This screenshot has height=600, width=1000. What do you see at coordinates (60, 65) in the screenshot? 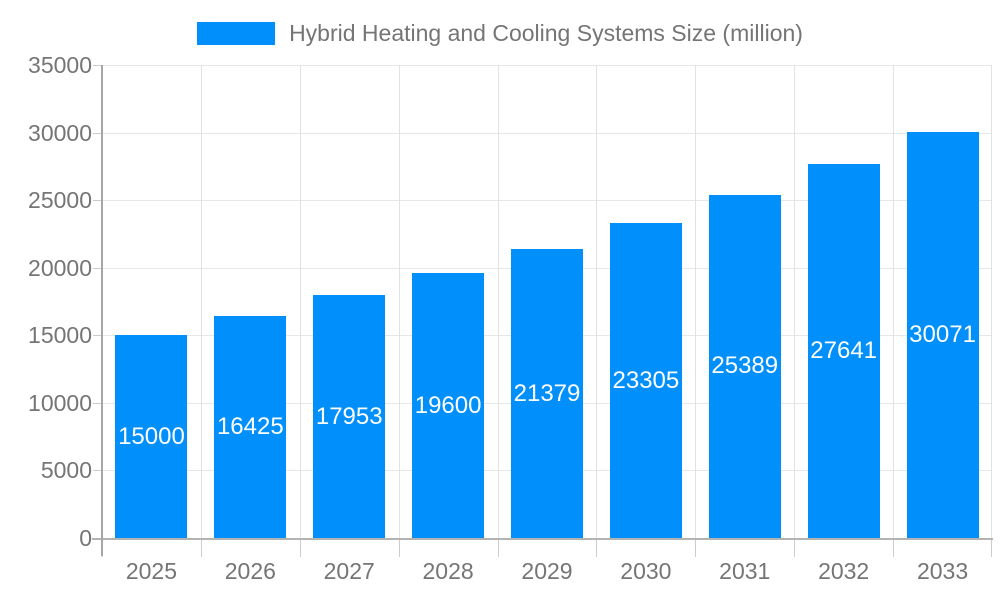
I see `y-axis-tick-label: 35000` at bounding box center [60, 65].